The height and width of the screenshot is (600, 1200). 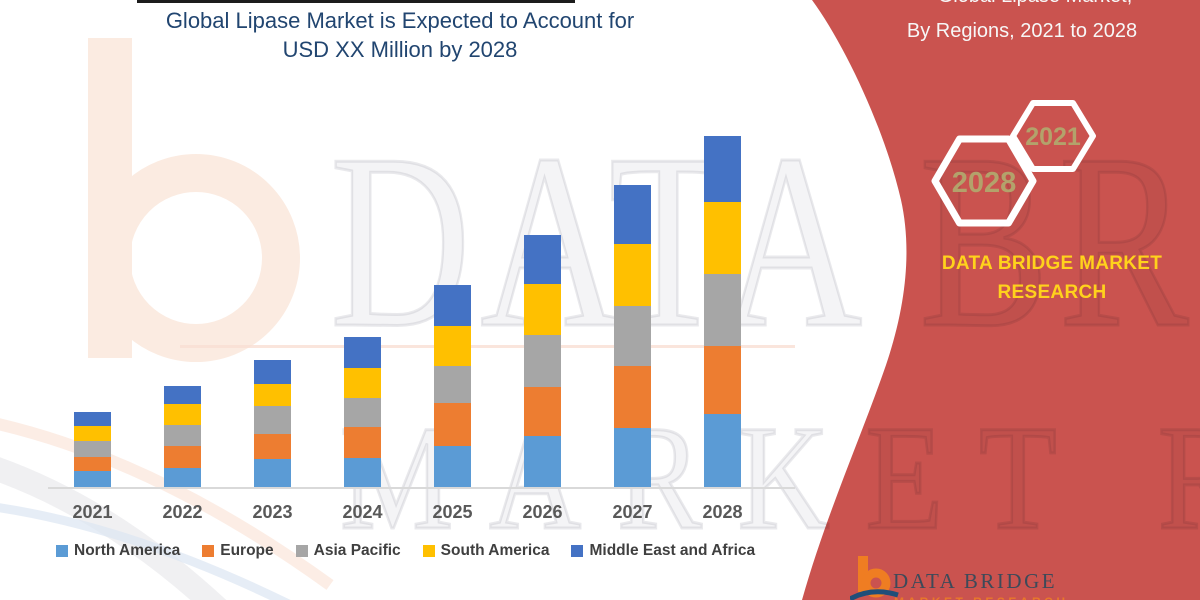 What do you see at coordinates (182, 512) in the screenshot?
I see `x-axis-label-2022: 2022` at bounding box center [182, 512].